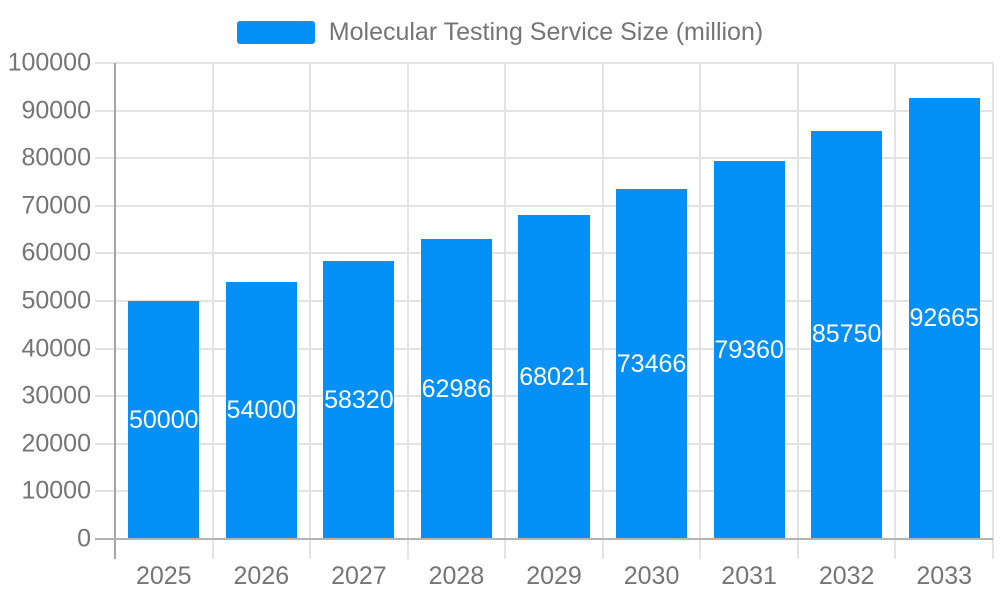  What do you see at coordinates (546, 32) in the screenshot?
I see `legend-label: Molecular Testing Service Size (million)` at bounding box center [546, 32].